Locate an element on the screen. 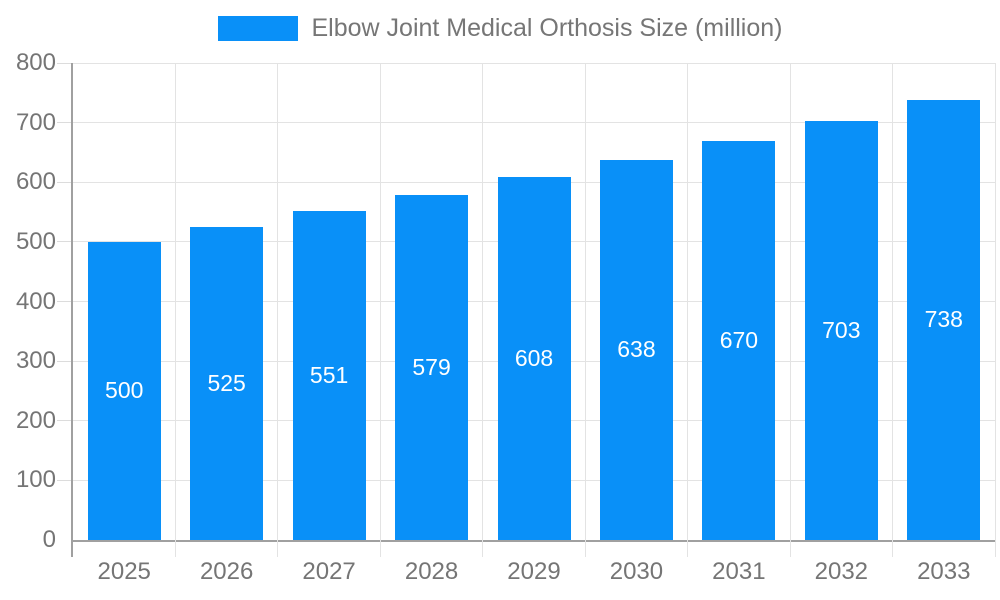 The image size is (1000, 600). bar-value-label: 638 is located at coordinates (636, 349).